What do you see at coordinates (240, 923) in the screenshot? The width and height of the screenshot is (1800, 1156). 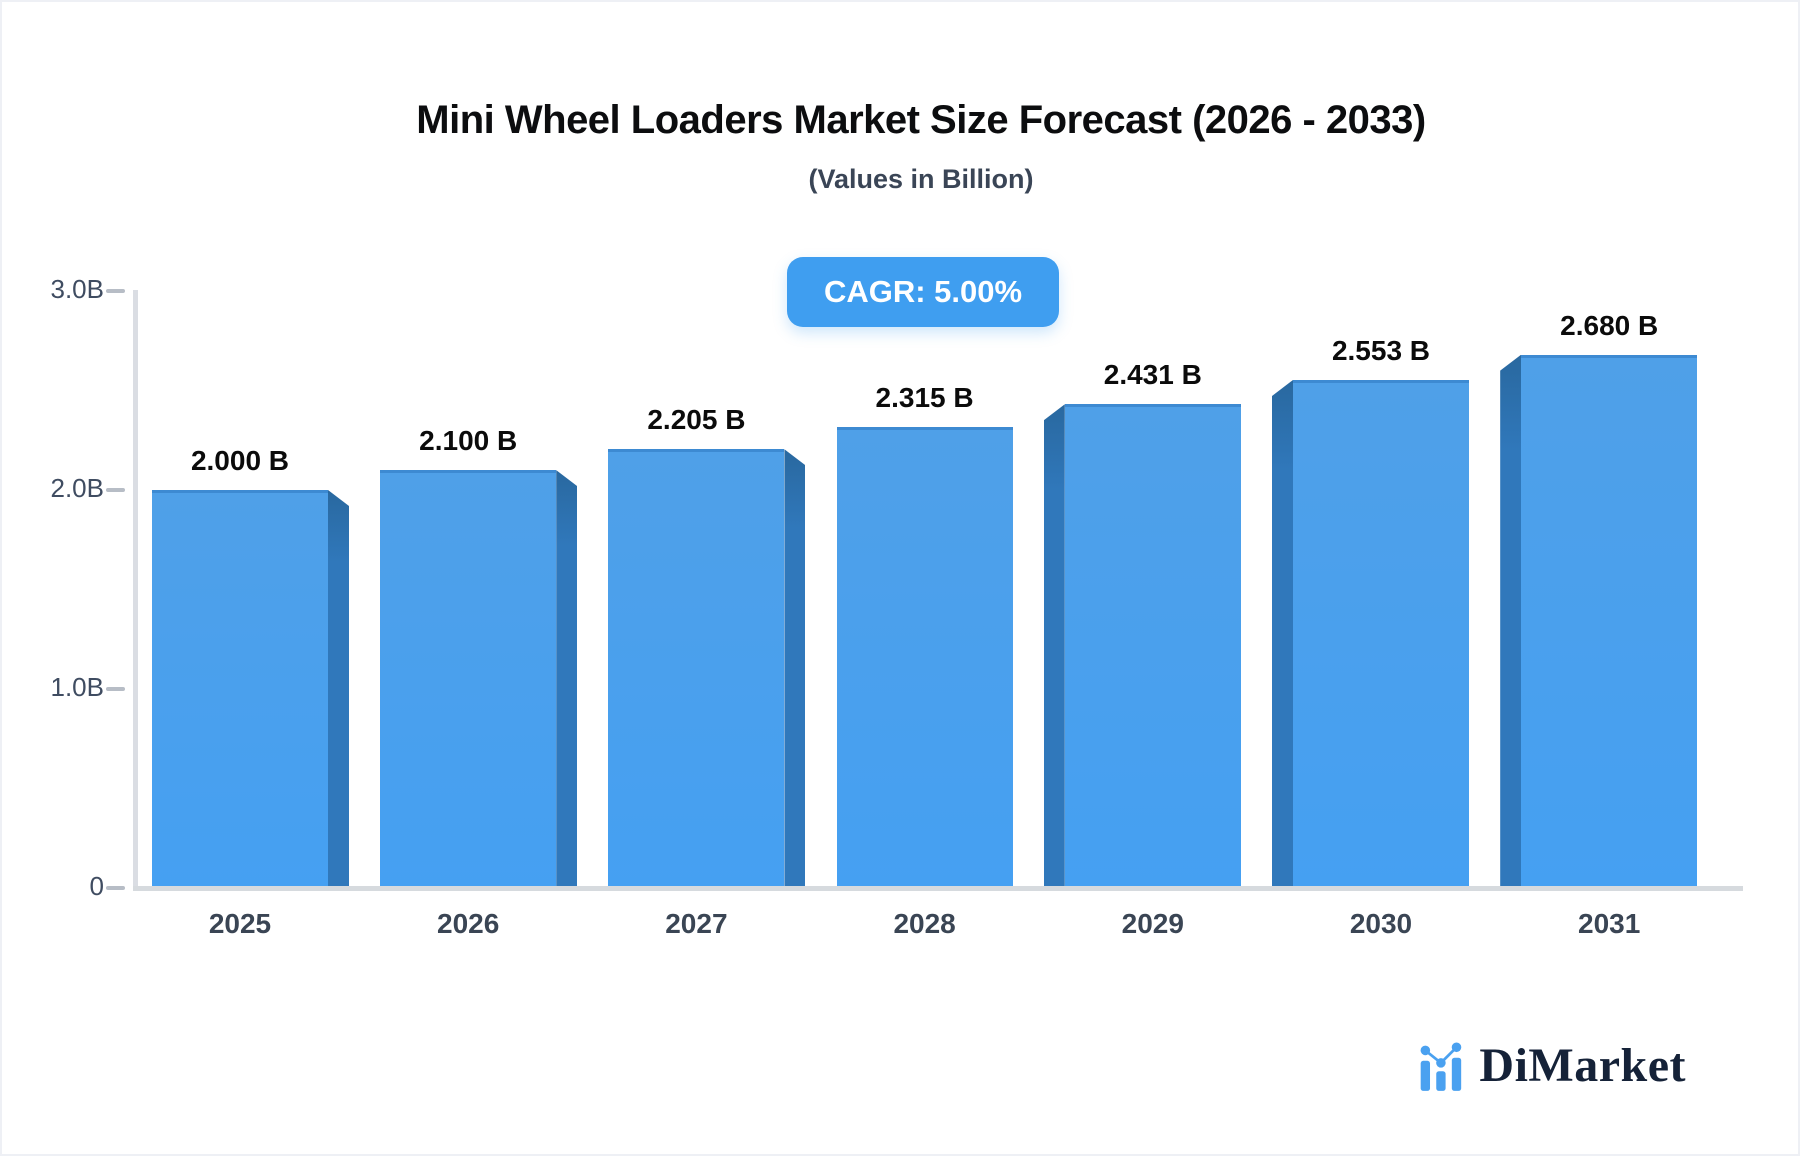 I see `x-axis-category-label: 2025` at bounding box center [240, 923].